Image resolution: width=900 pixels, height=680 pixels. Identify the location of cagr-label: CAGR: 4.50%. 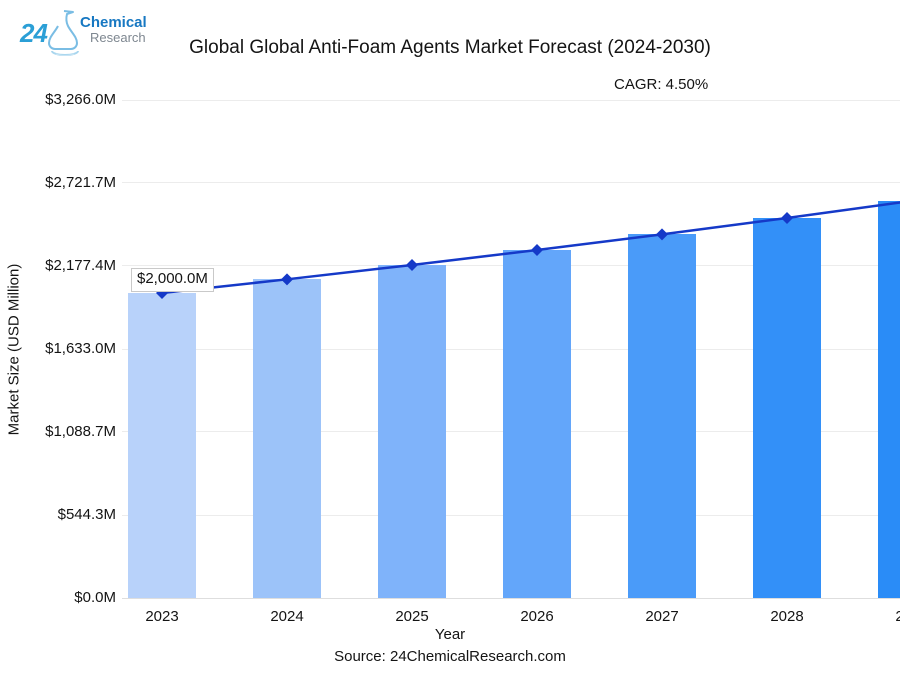
(661, 84).